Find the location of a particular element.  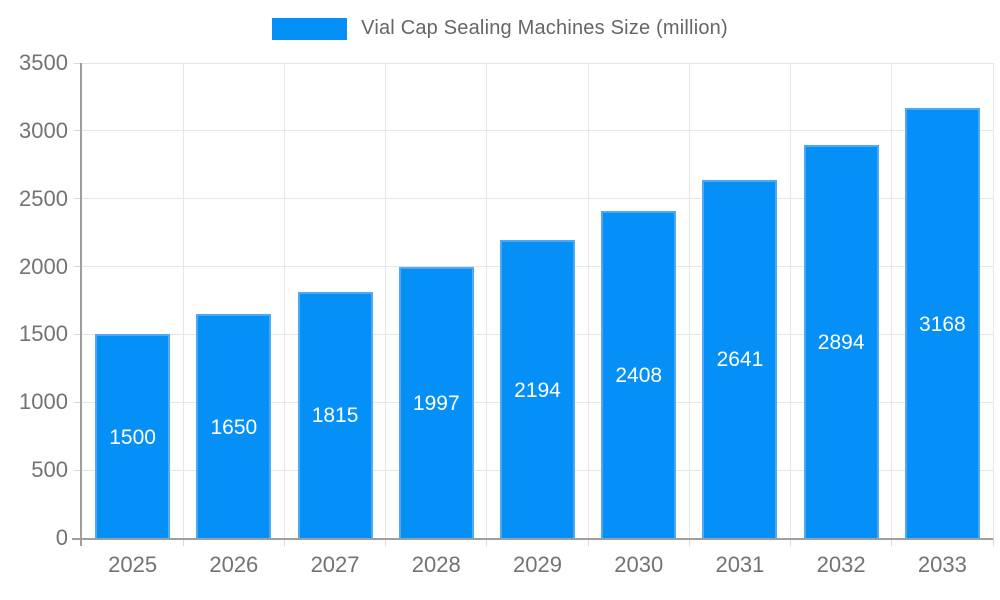

bar-value-label: 2408 is located at coordinates (639, 376).